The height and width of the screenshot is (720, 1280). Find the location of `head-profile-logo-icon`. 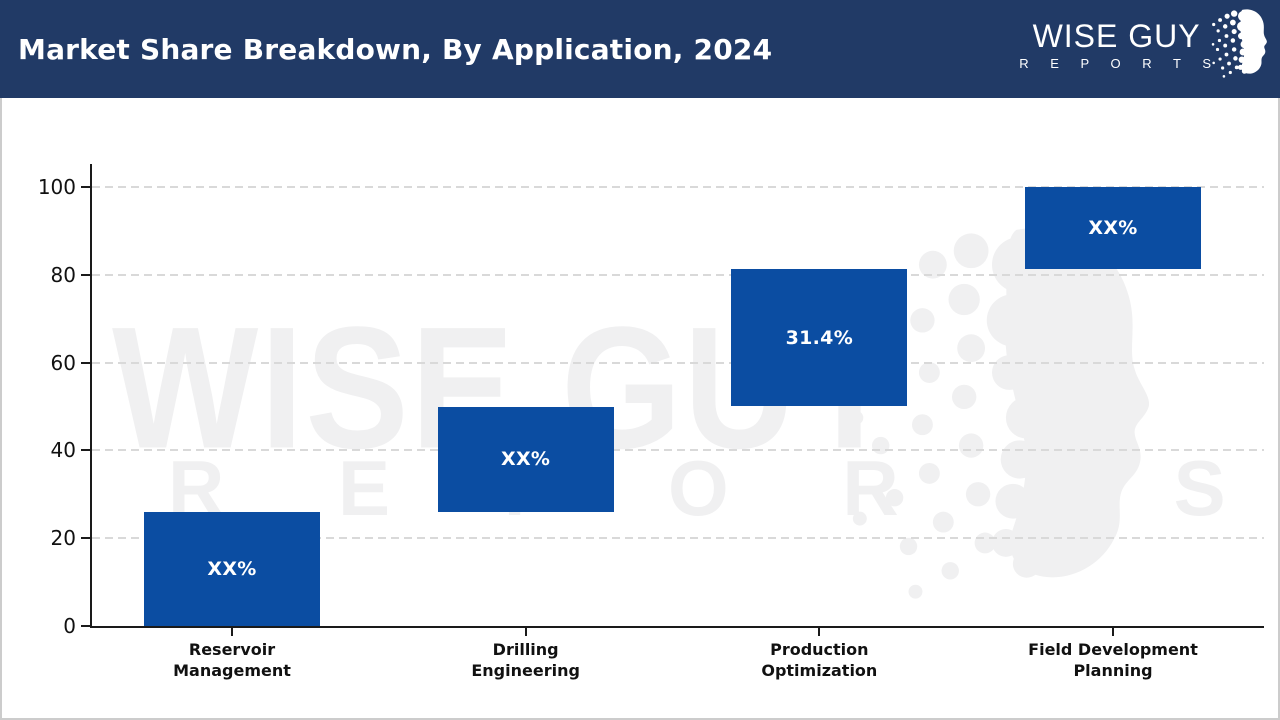

head-profile-logo-icon is located at coordinates (1239, 43).